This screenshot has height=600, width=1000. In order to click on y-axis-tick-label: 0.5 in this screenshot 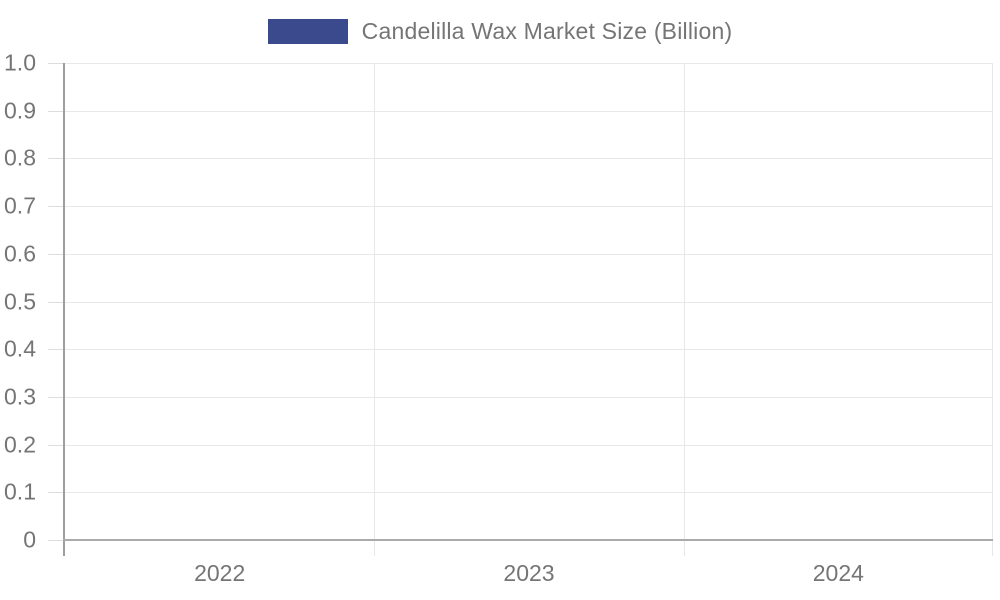, I will do `click(20, 301)`.